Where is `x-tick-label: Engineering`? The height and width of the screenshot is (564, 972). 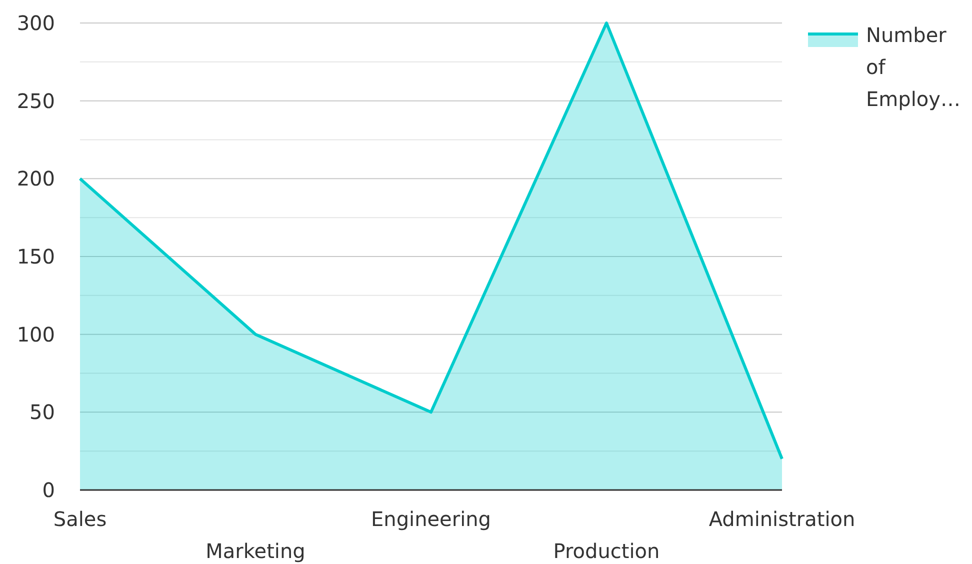 x-tick-label: Engineering is located at coordinates (431, 519).